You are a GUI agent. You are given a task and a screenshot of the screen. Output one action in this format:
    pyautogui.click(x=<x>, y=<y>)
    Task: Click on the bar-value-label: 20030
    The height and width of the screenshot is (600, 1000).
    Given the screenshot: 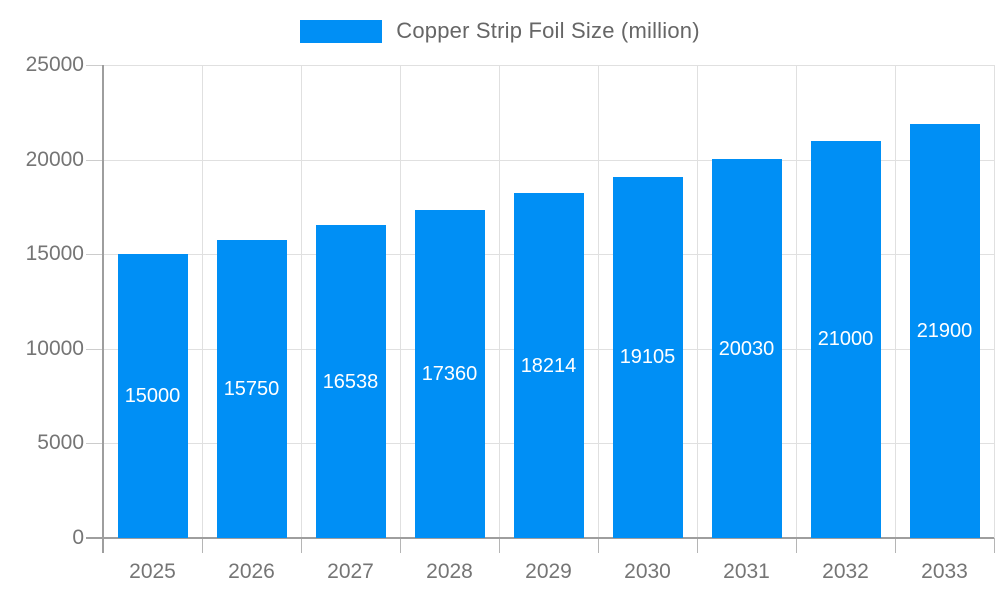 What is the action you would take?
    pyautogui.click(x=746, y=349)
    